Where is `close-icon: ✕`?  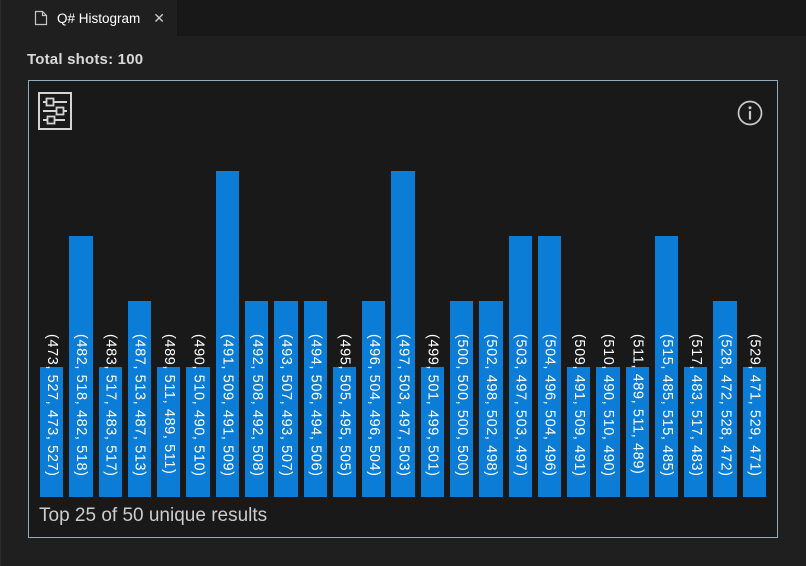
close-icon: ✕ is located at coordinates (159, 18).